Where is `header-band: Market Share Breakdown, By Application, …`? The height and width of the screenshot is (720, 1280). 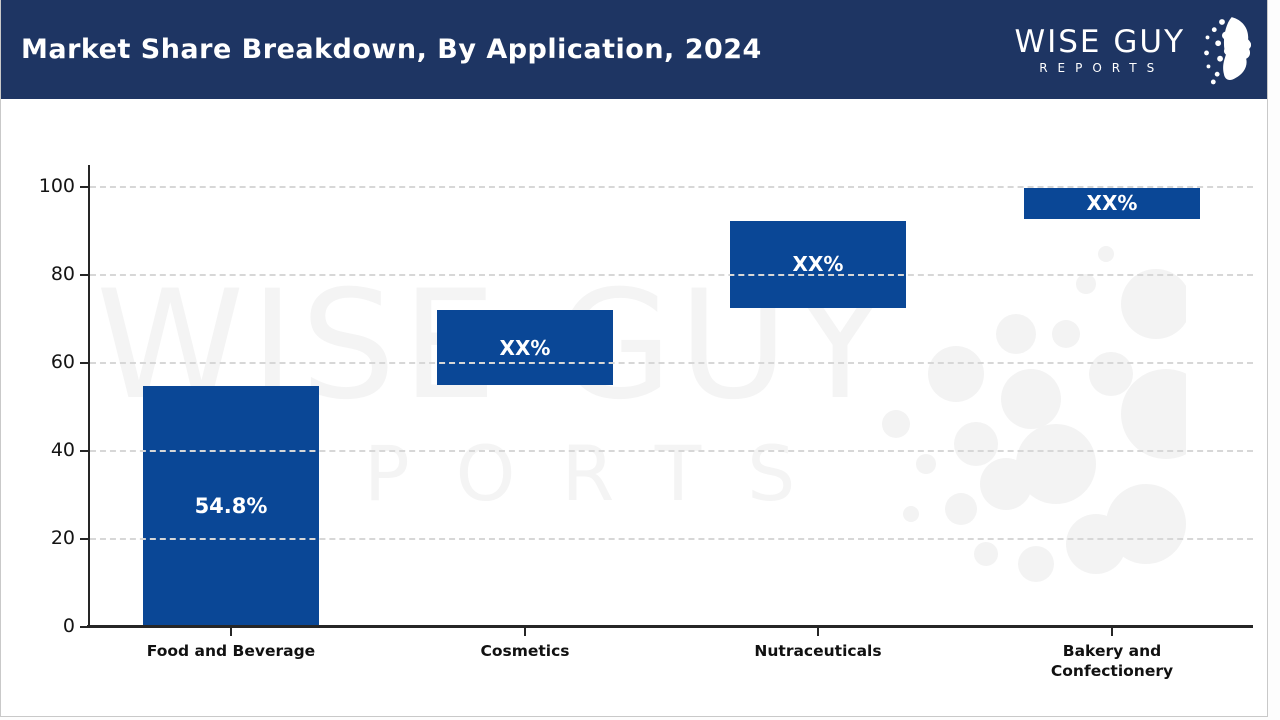 header-band: Market Share Breakdown, By Application, … is located at coordinates (634, 49).